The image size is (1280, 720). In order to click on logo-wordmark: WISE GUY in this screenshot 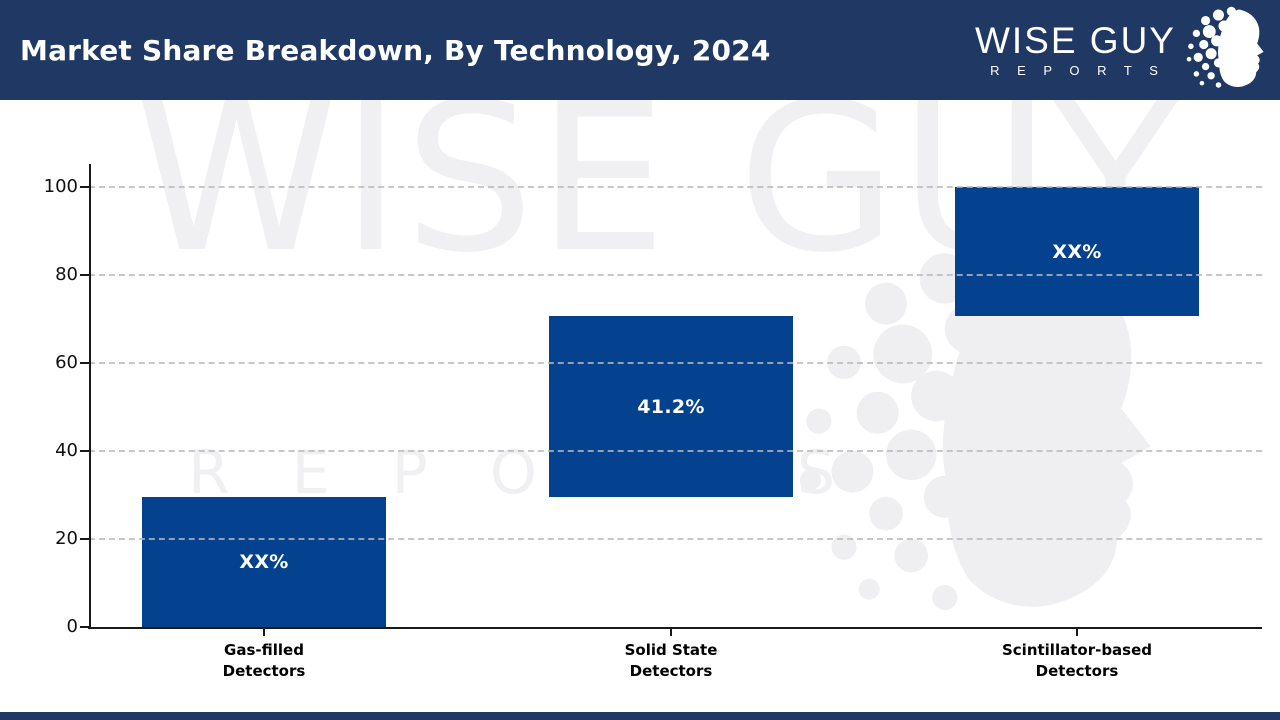, I will do `click(1075, 40)`.